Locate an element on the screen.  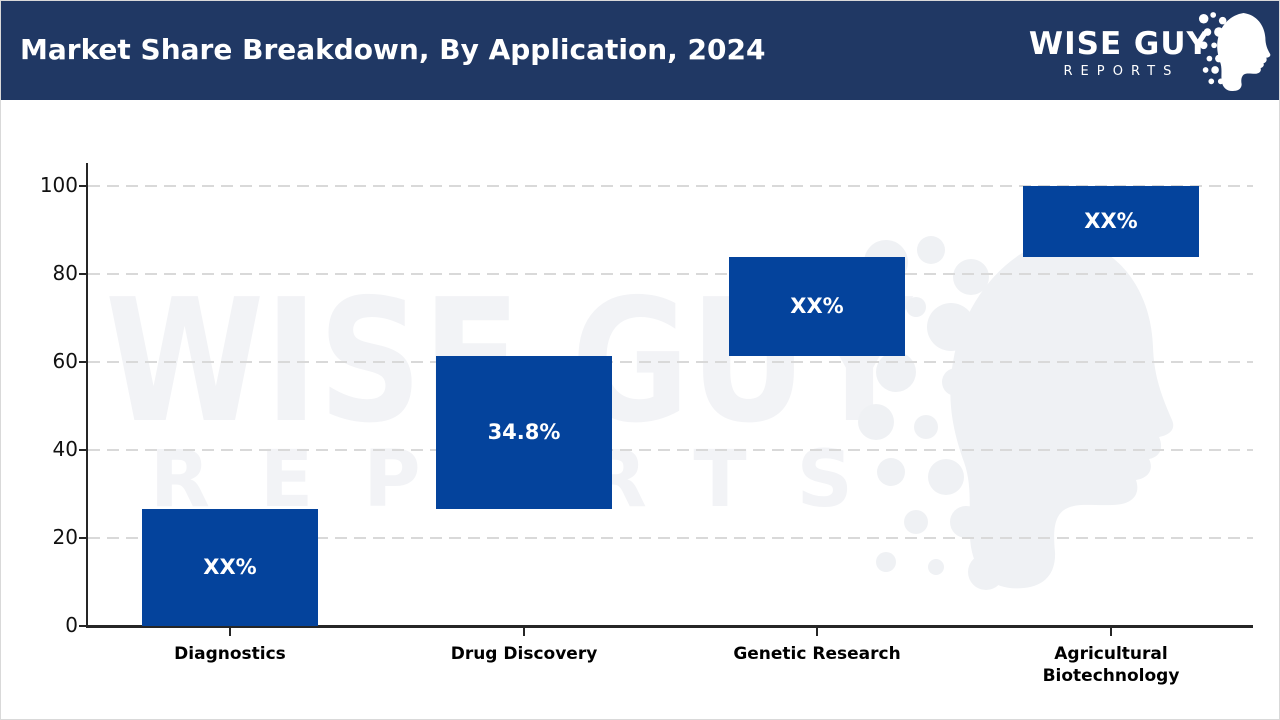
brand-logo: WISE GUY REPORTS is located at coordinates (1147, 50).